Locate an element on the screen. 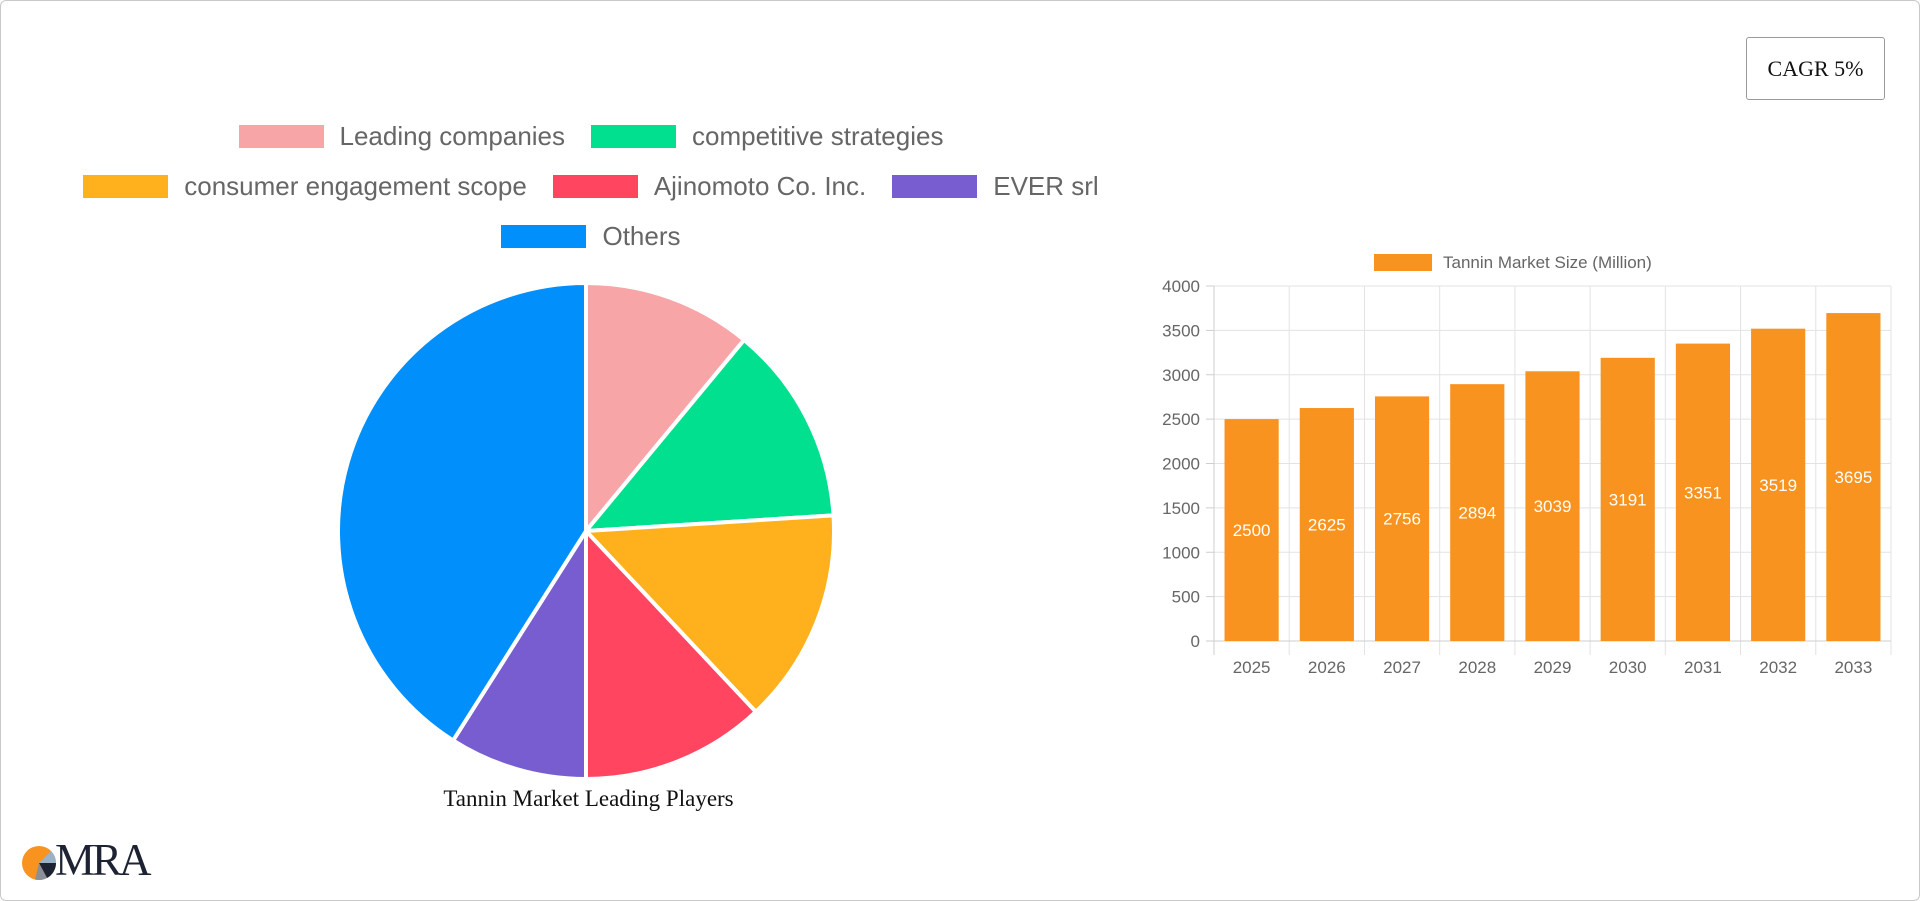 Image resolution: width=1920 pixels, height=901 pixels. legend-item: Others is located at coordinates (591, 236).